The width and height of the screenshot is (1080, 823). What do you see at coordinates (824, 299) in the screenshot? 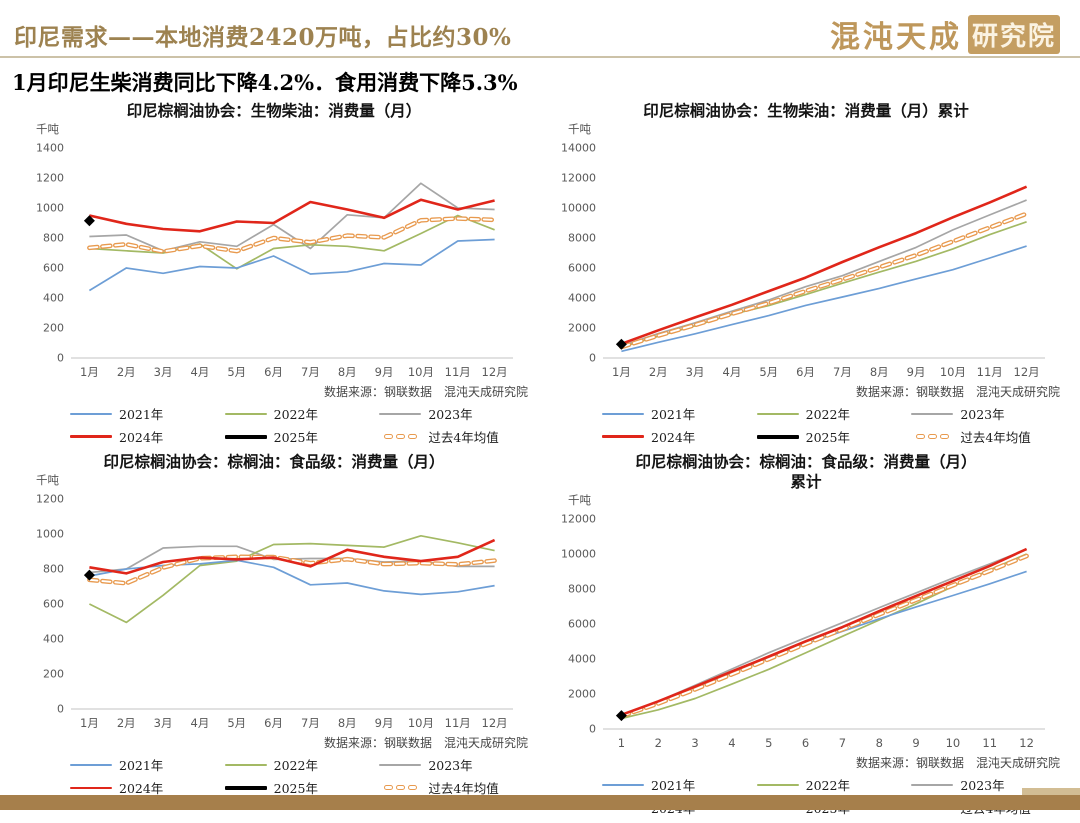
I see `series-line-2021年` at bounding box center [824, 299].